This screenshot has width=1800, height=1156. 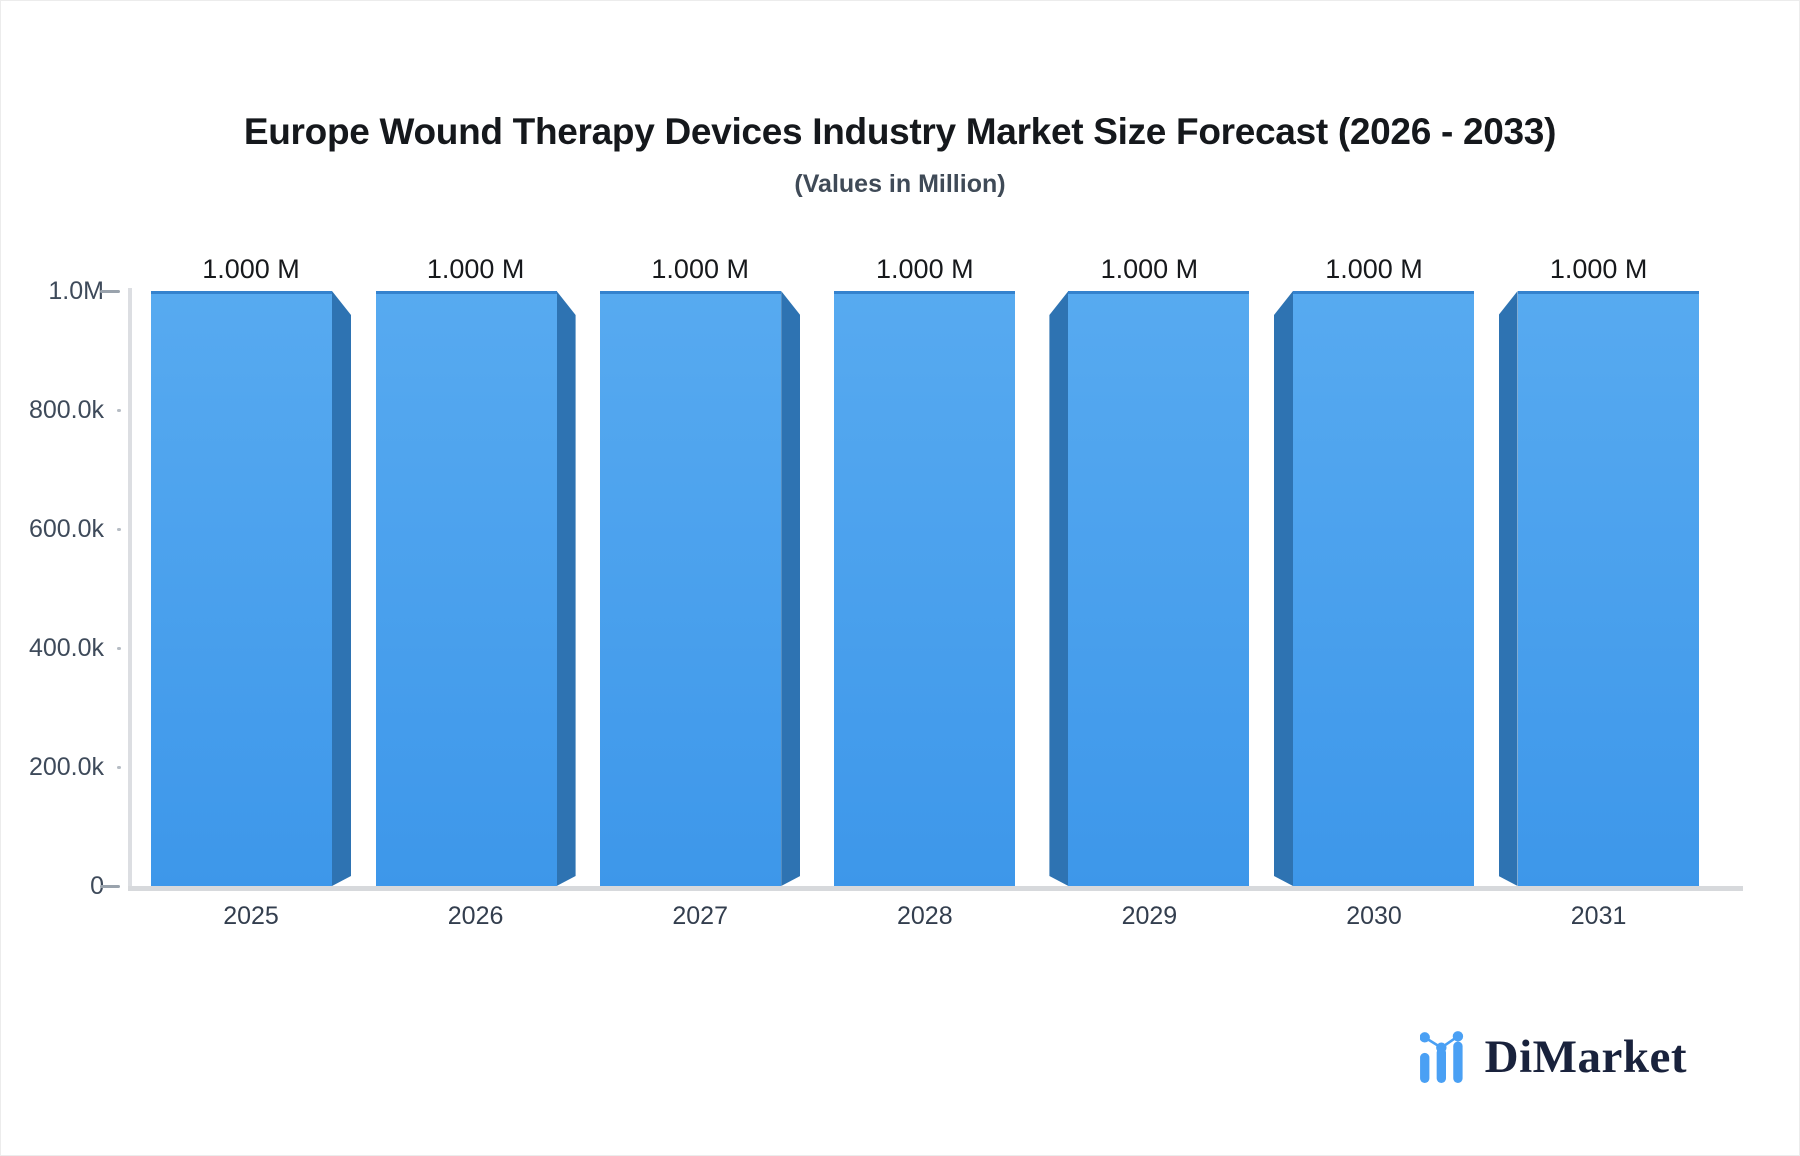 I want to click on y-axis-tick-label: 1.0M, so click(x=76, y=291).